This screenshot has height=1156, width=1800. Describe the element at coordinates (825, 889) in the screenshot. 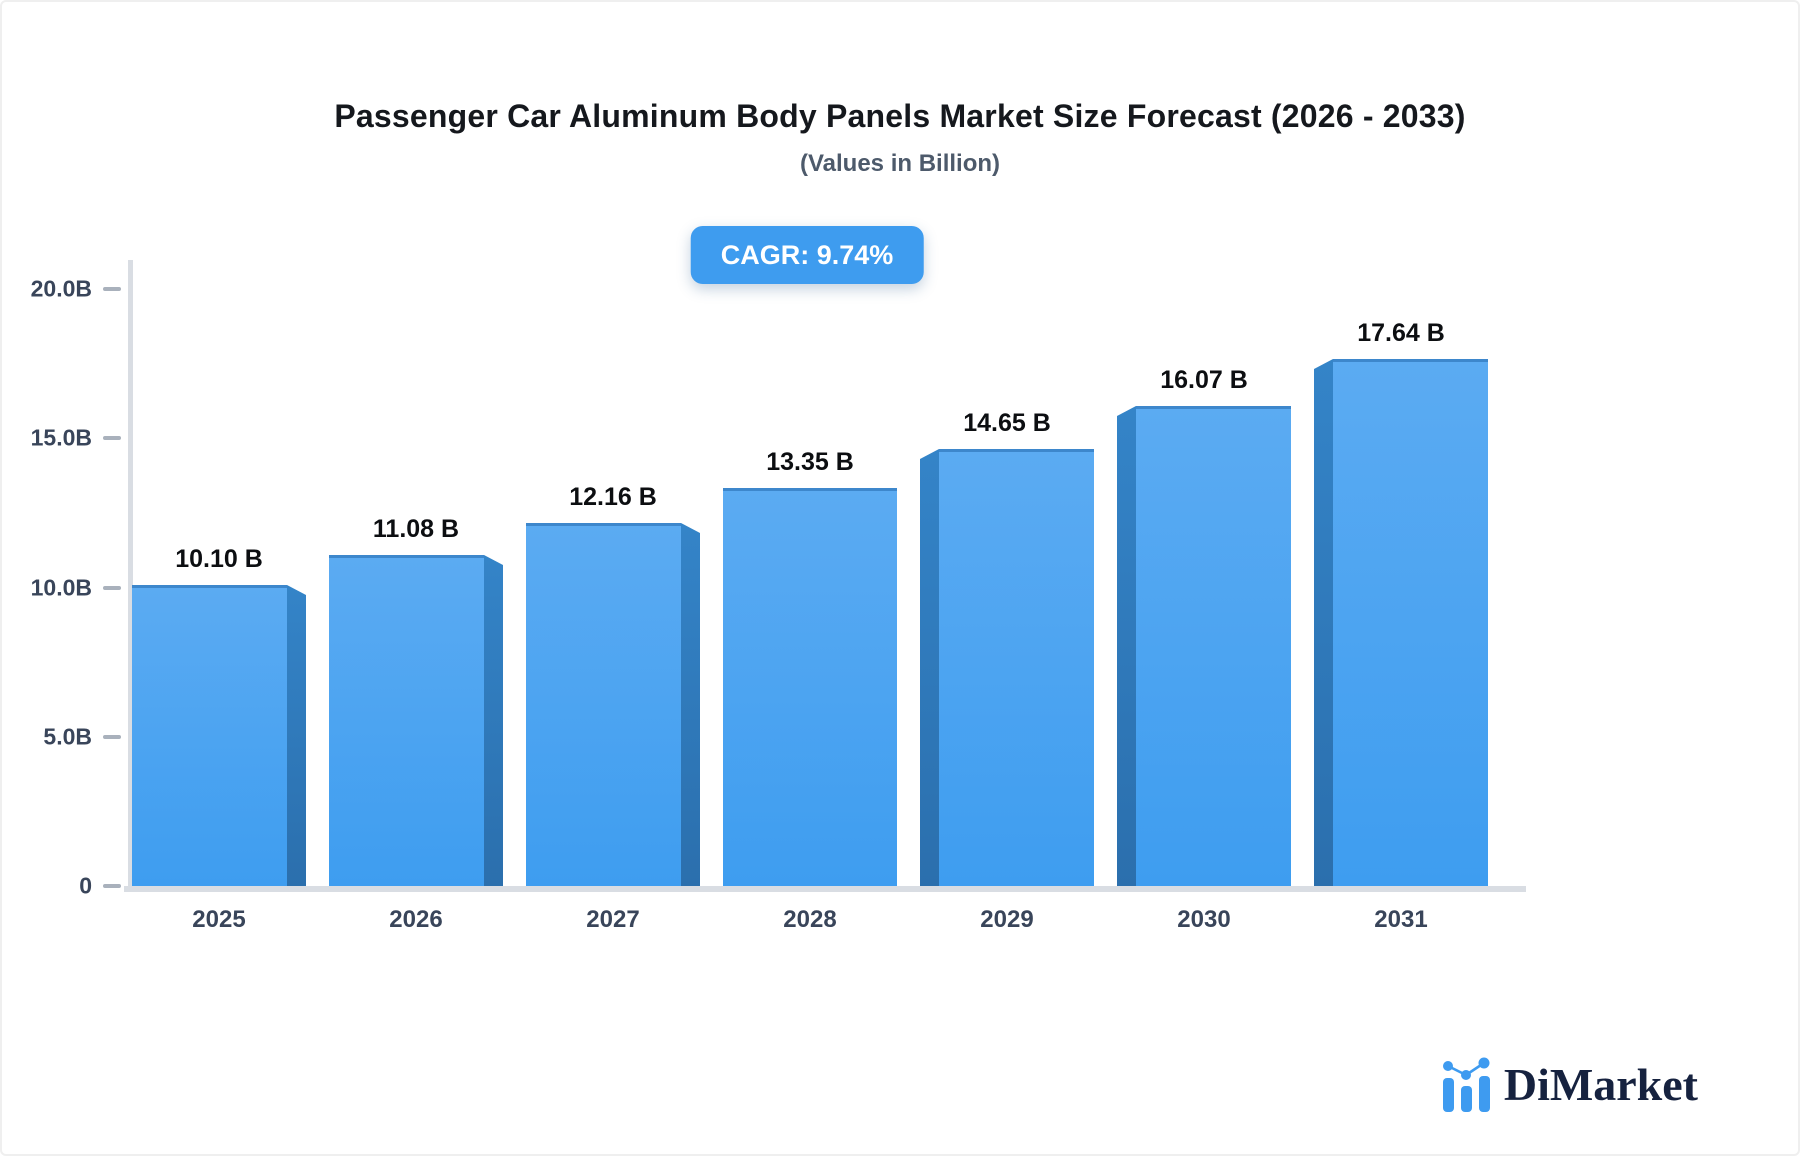

I see `x-axis-line` at that location.